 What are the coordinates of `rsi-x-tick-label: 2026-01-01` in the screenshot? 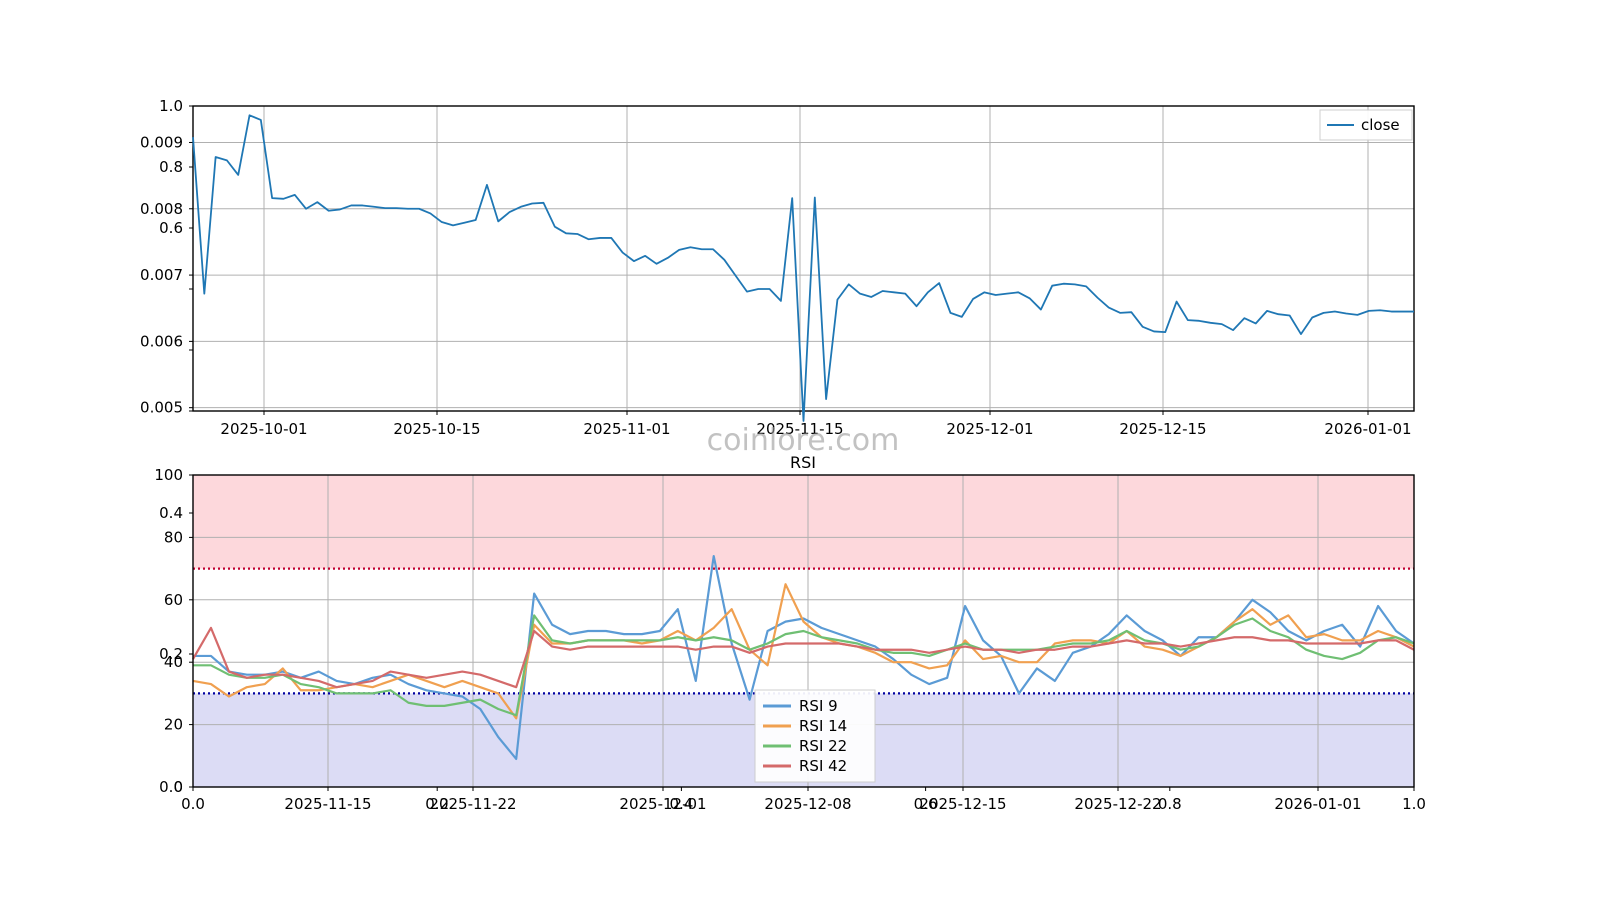 It's located at (1317, 804).